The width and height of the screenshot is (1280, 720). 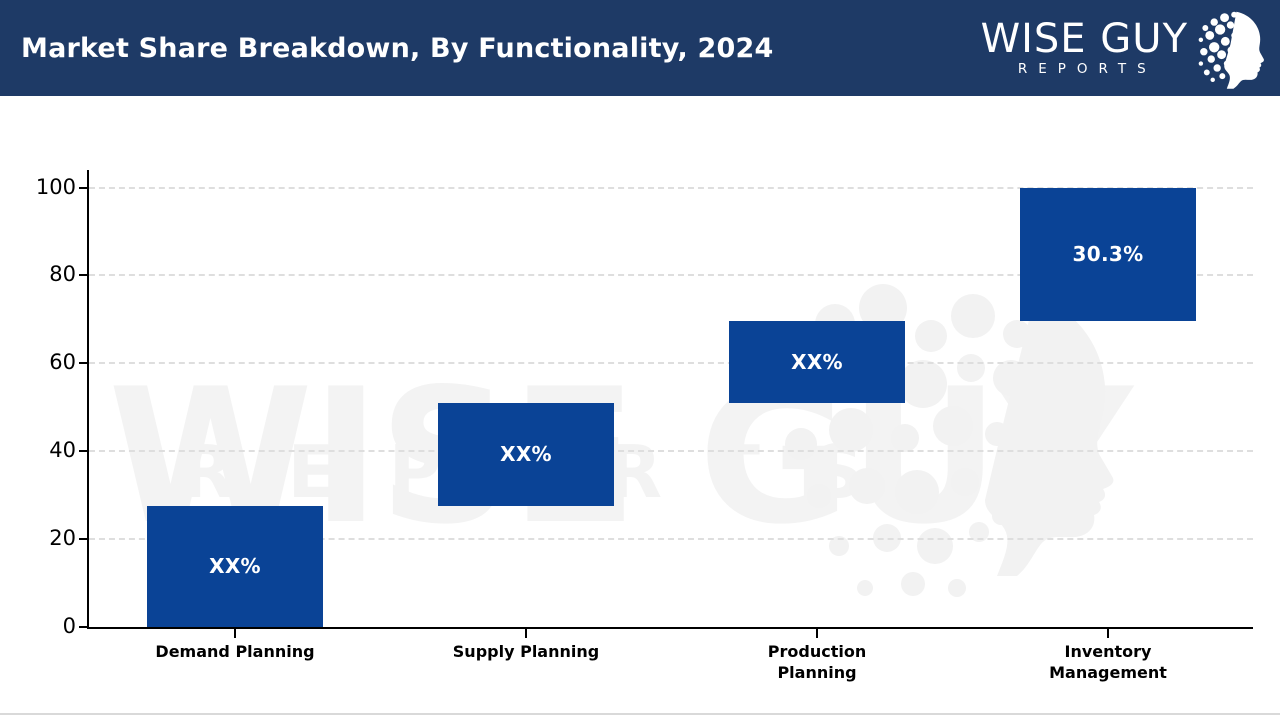 What do you see at coordinates (1108, 651) in the screenshot?
I see `x-category-label-line: Inventory` at bounding box center [1108, 651].